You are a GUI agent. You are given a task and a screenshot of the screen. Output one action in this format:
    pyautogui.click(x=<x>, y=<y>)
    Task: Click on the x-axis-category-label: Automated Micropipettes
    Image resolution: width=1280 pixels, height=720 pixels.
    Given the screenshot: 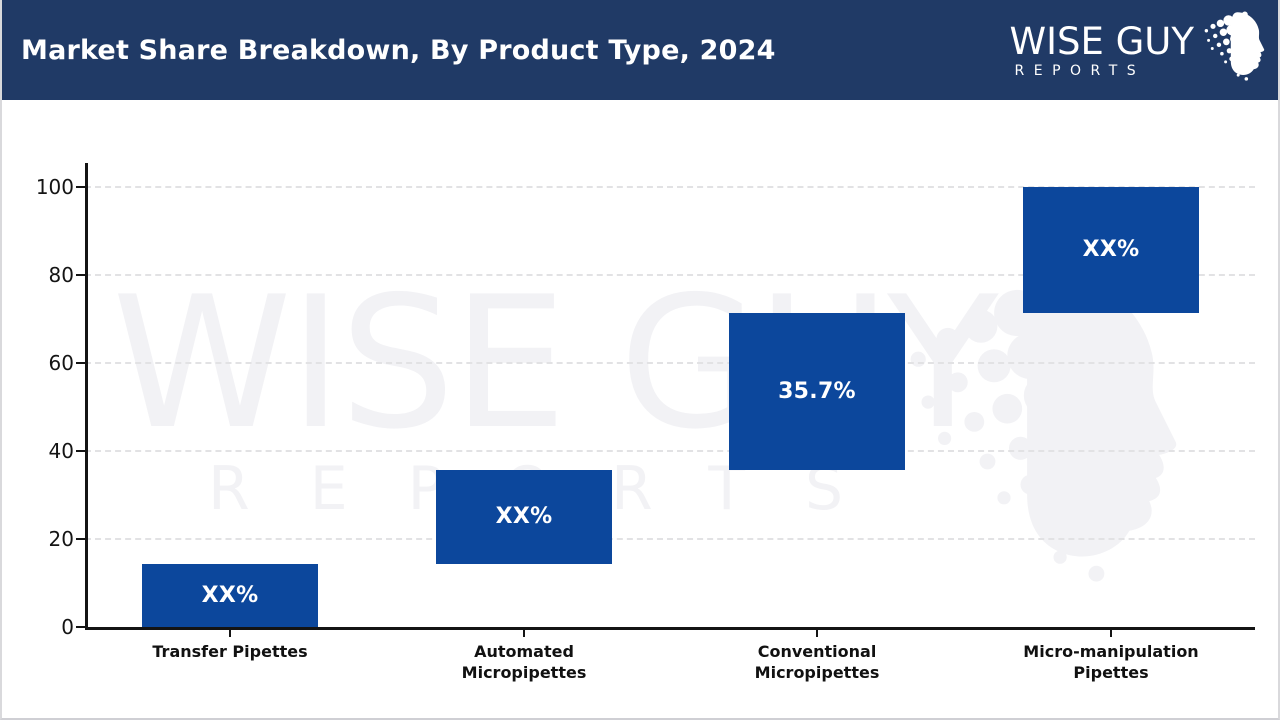 What is the action you would take?
    pyautogui.click(x=524, y=662)
    